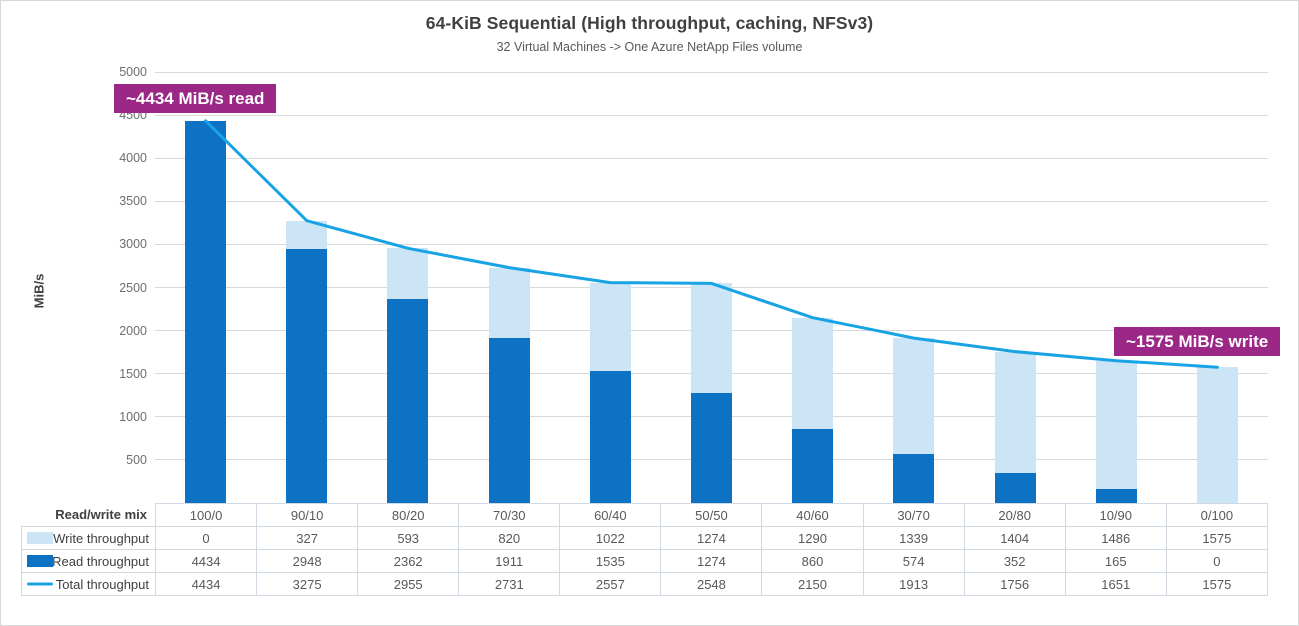  I want to click on value-cell: 2150, so click(812, 584).